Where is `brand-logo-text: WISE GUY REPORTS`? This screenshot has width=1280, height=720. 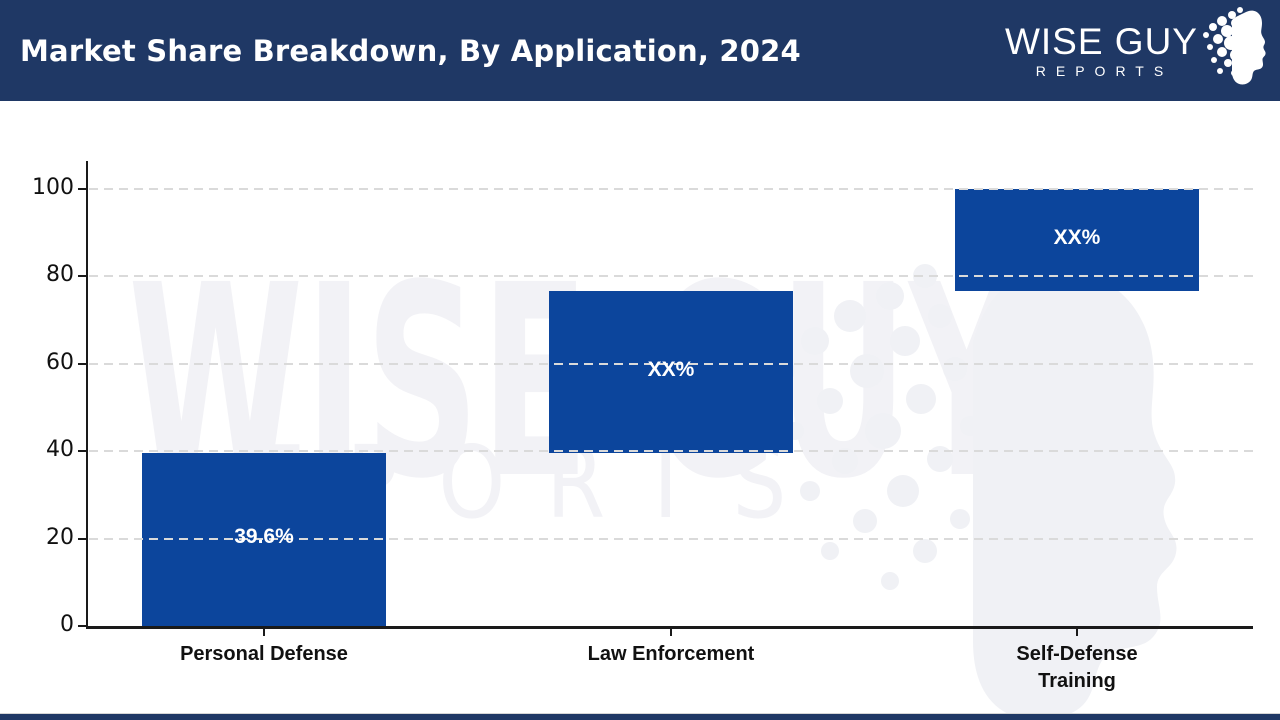
brand-logo-text: WISE GUY REPORTS is located at coordinates (1101, 51).